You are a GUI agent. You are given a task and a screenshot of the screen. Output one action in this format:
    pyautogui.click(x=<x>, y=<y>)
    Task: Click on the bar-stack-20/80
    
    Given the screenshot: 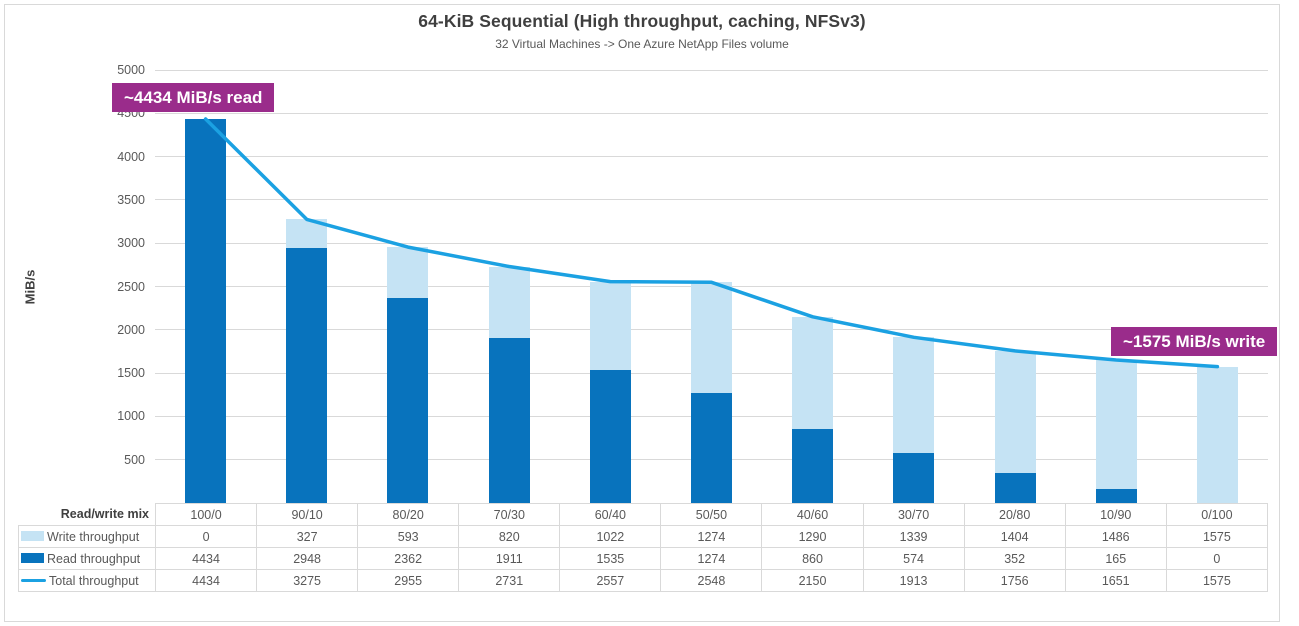 What is the action you would take?
    pyautogui.click(x=1015, y=426)
    